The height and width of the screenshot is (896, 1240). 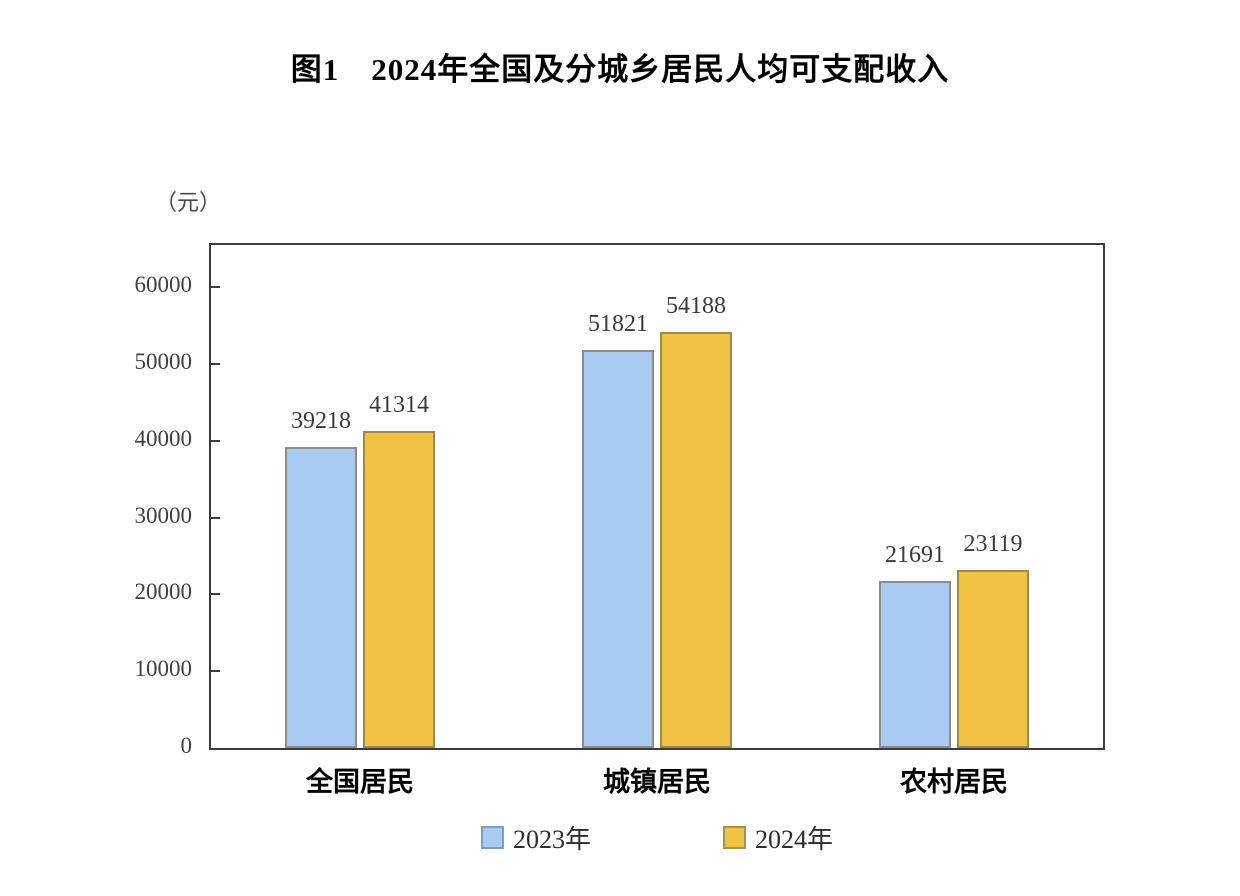 I want to click on y-tick-label: 50000, so click(x=163, y=362).